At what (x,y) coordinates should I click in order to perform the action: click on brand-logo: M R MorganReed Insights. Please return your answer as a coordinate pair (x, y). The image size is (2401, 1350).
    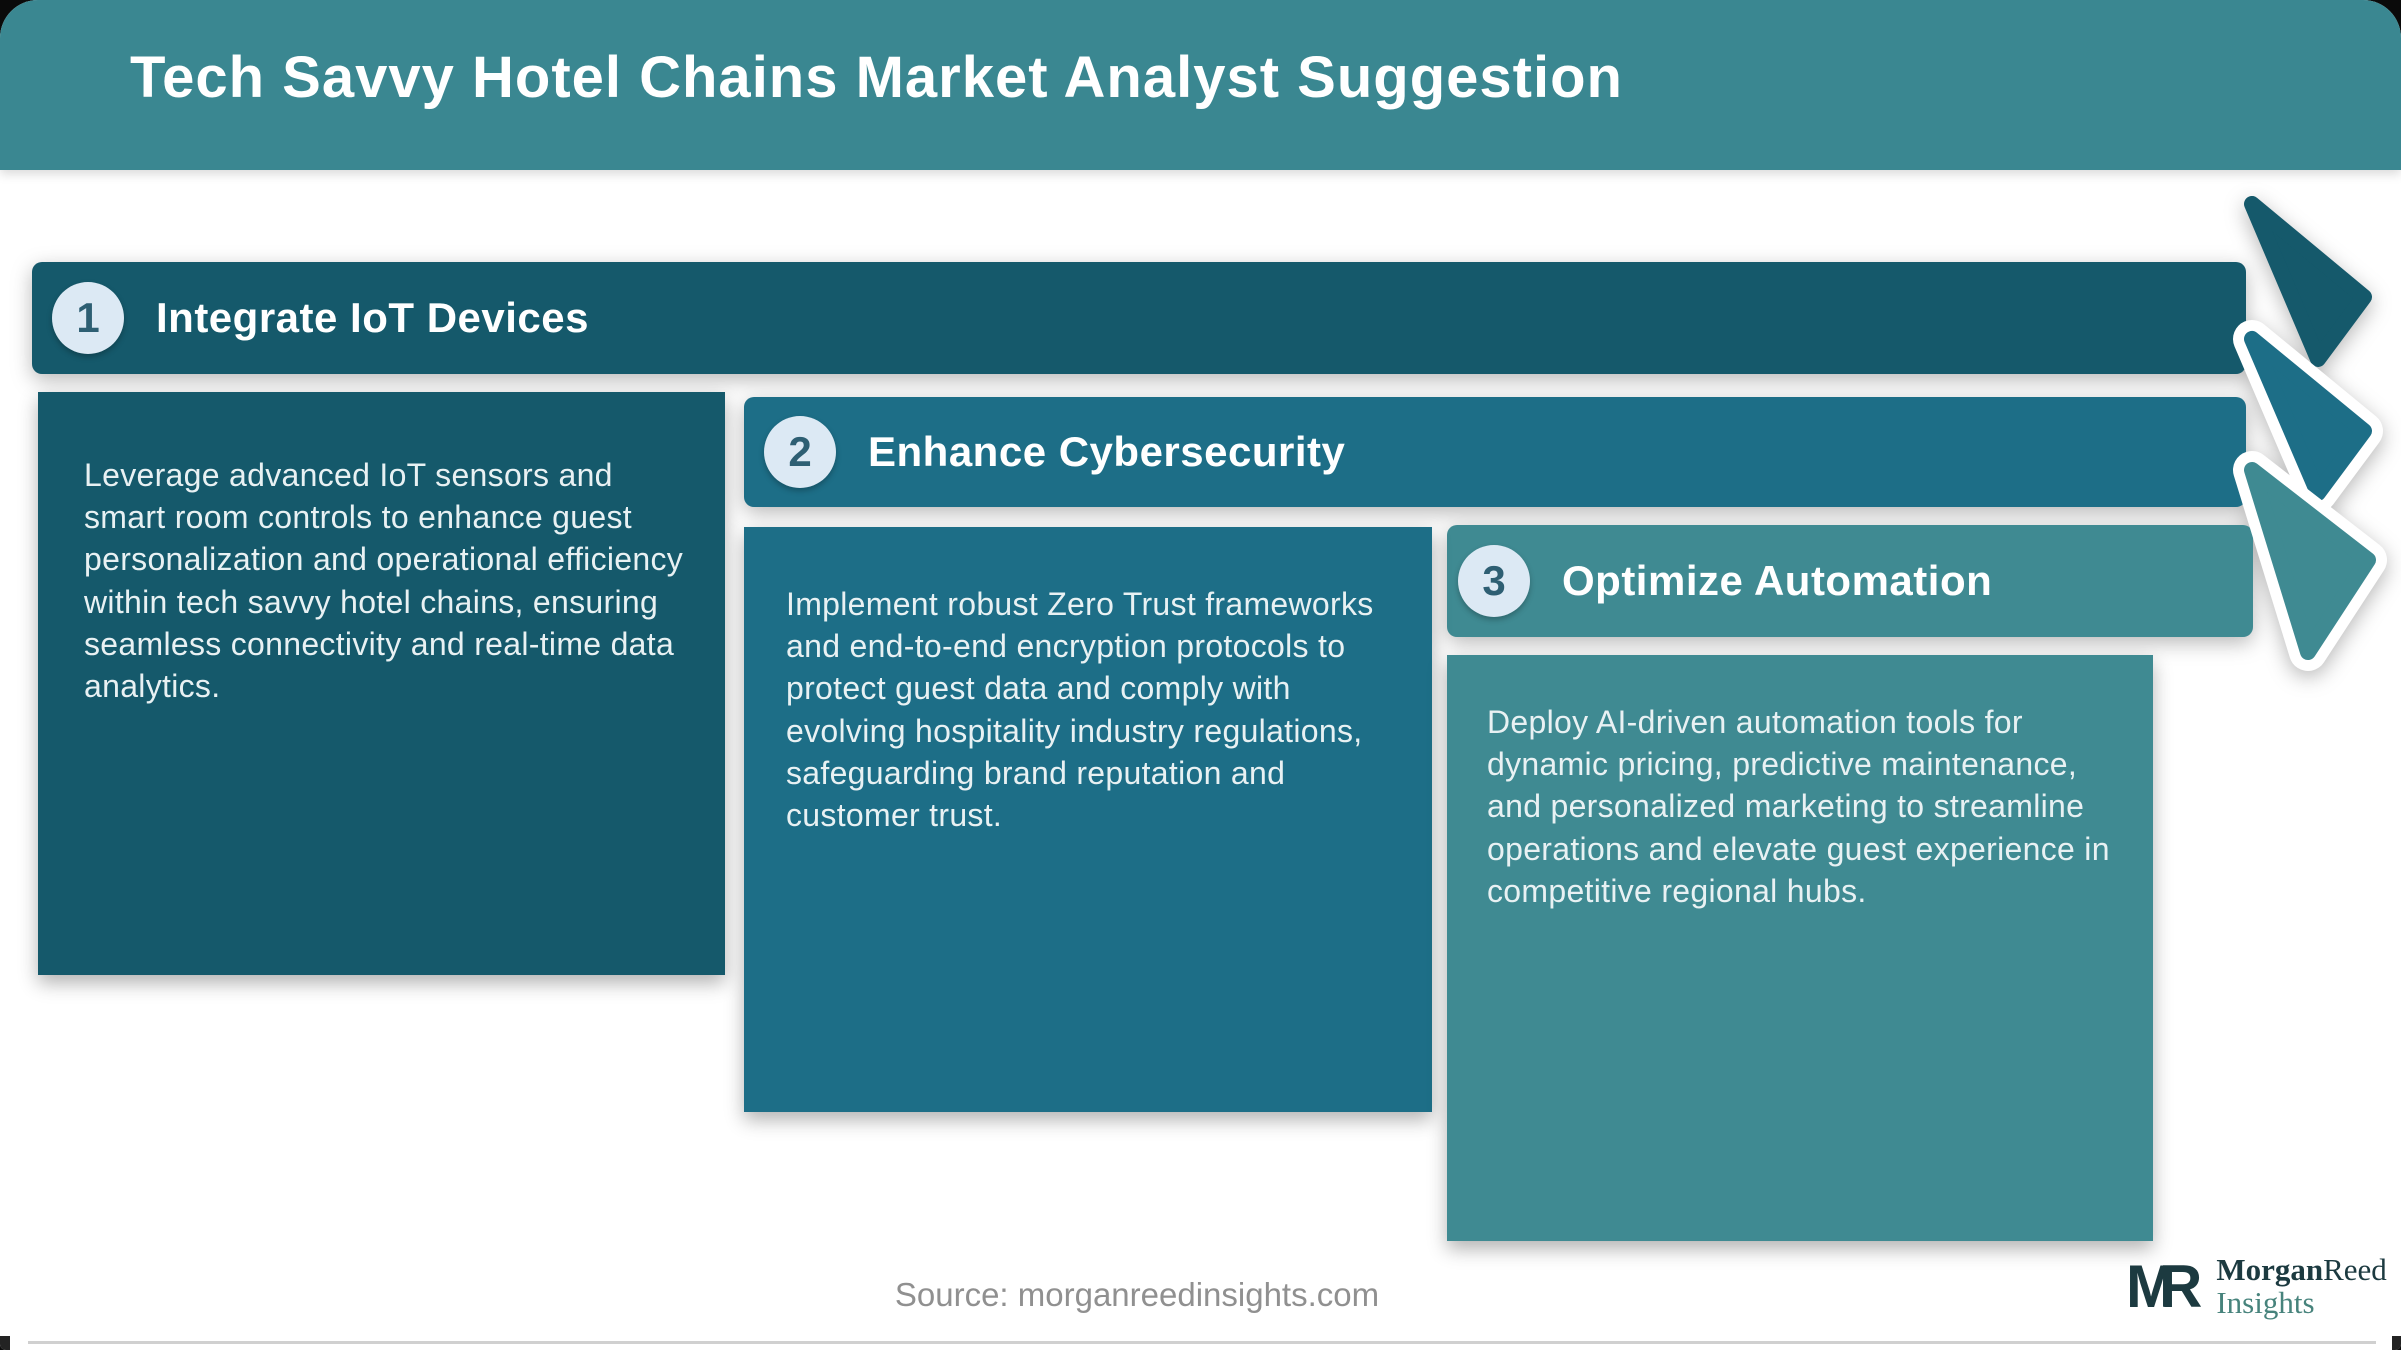
    Looking at the image, I should click on (2256, 1286).